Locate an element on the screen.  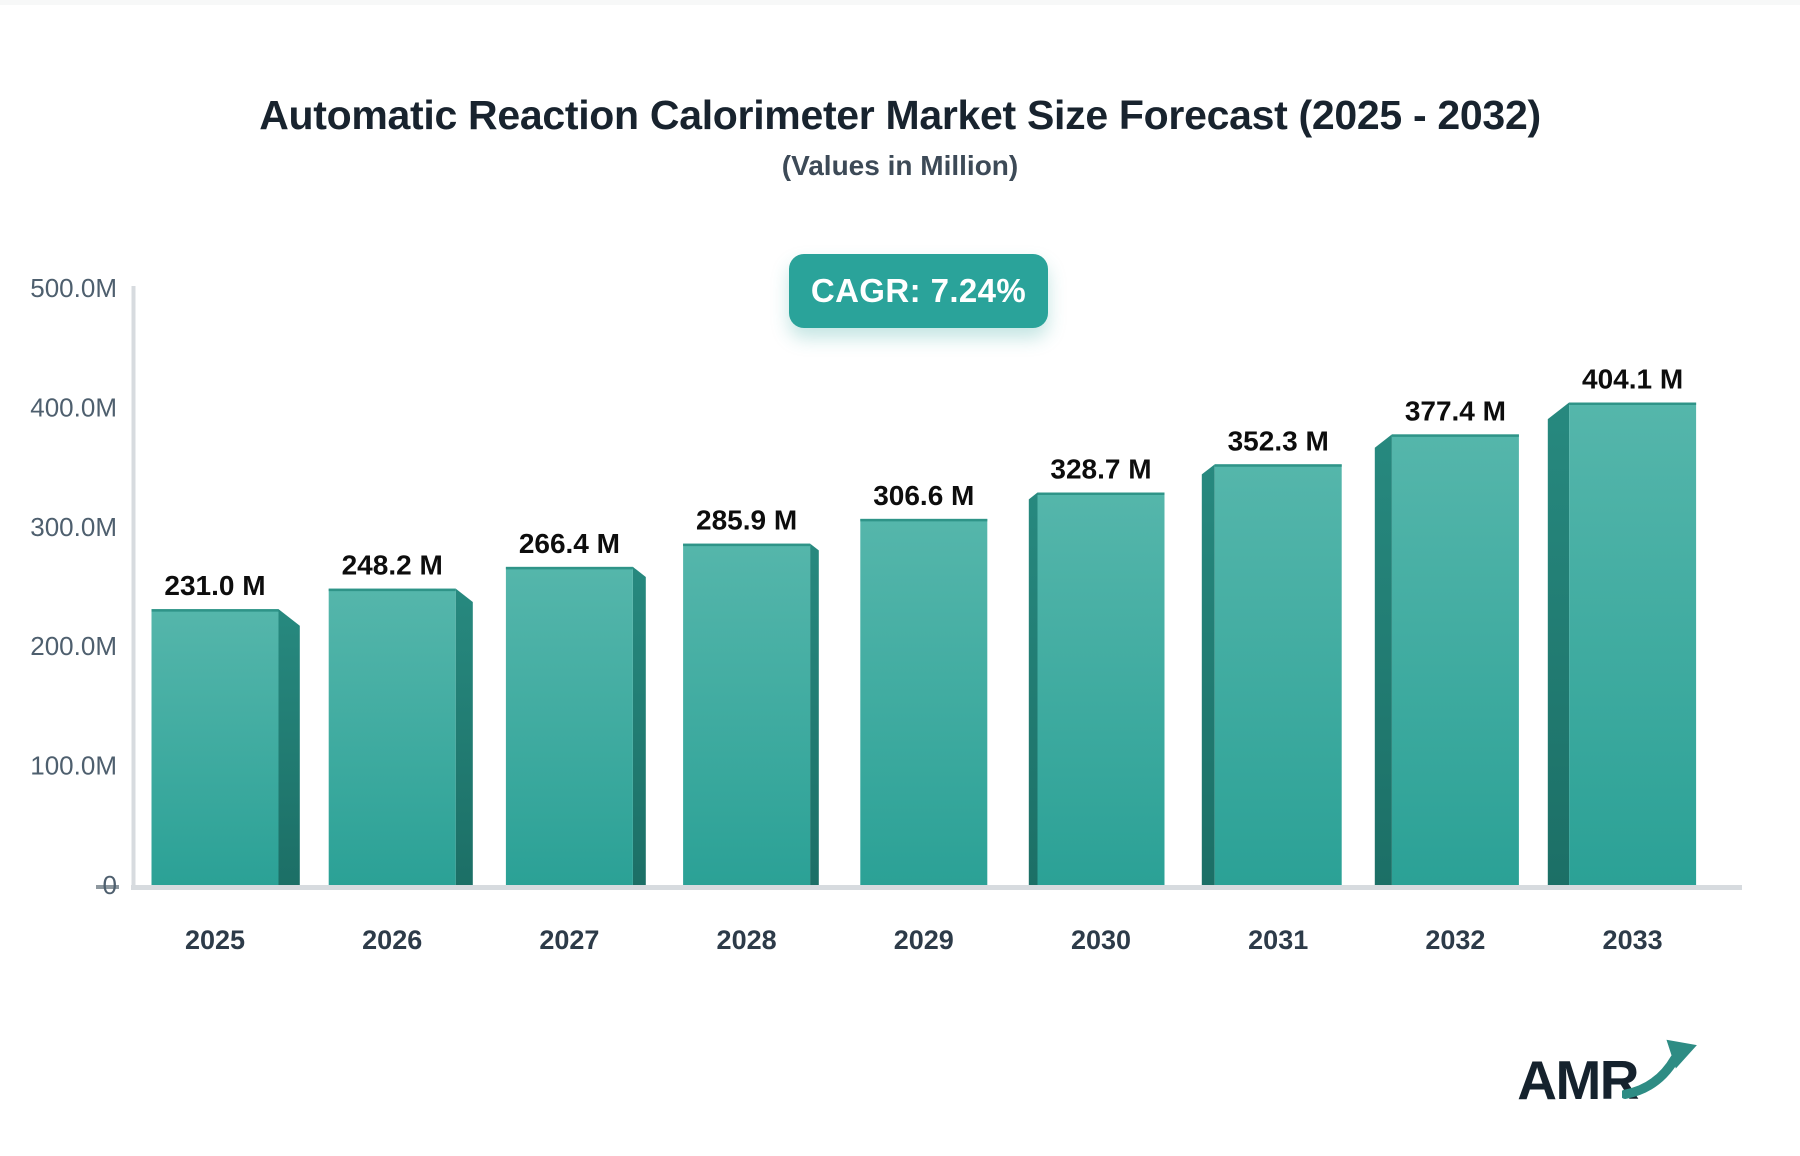
bar-value-label-2029: 306.6 M is located at coordinates (923, 495).